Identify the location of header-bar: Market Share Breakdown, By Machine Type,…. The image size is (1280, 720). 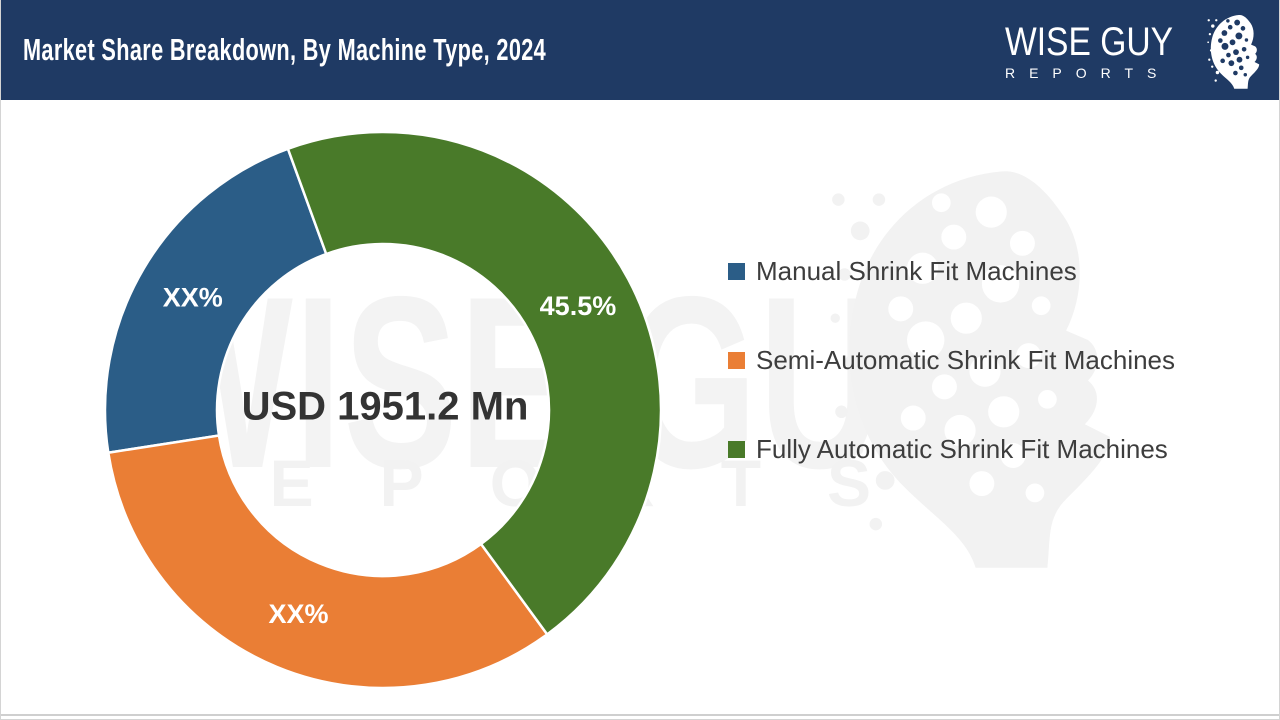
(640, 50).